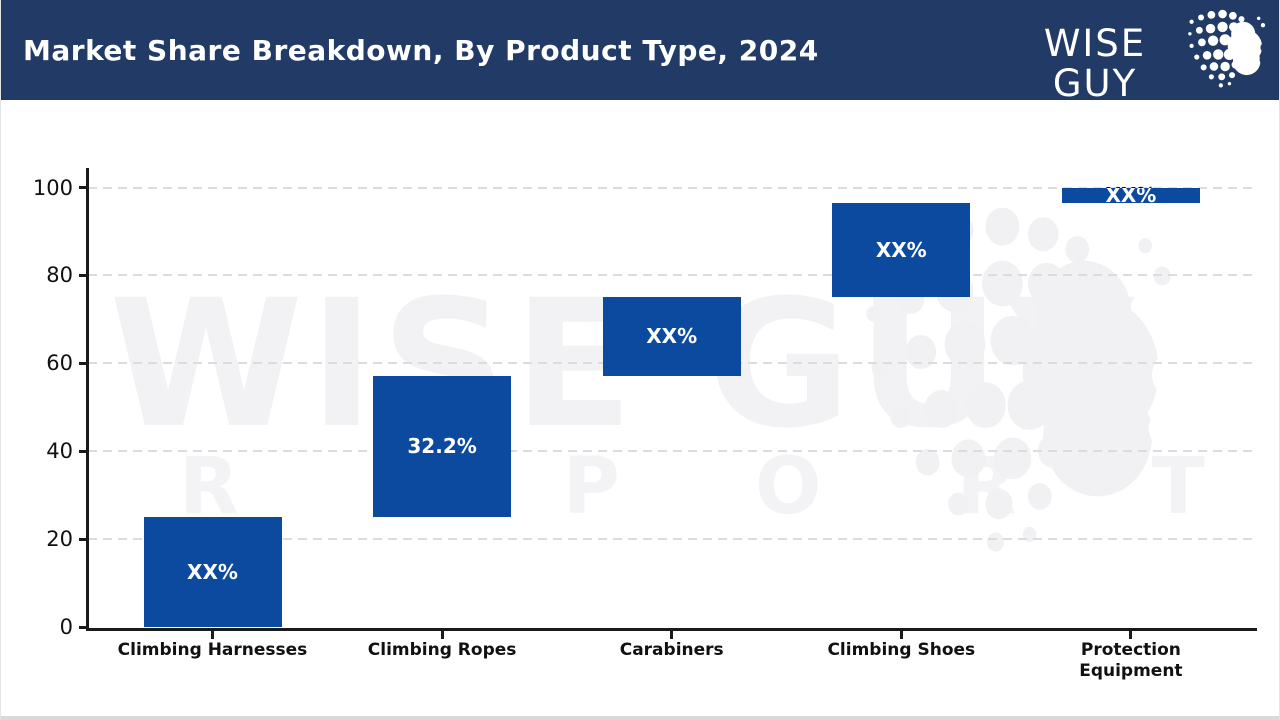 The width and height of the screenshot is (1280, 720). What do you see at coordinates (59, 275) in the screenshot?
I see `y-tick-label: 80` at bounding box center [59, 275].